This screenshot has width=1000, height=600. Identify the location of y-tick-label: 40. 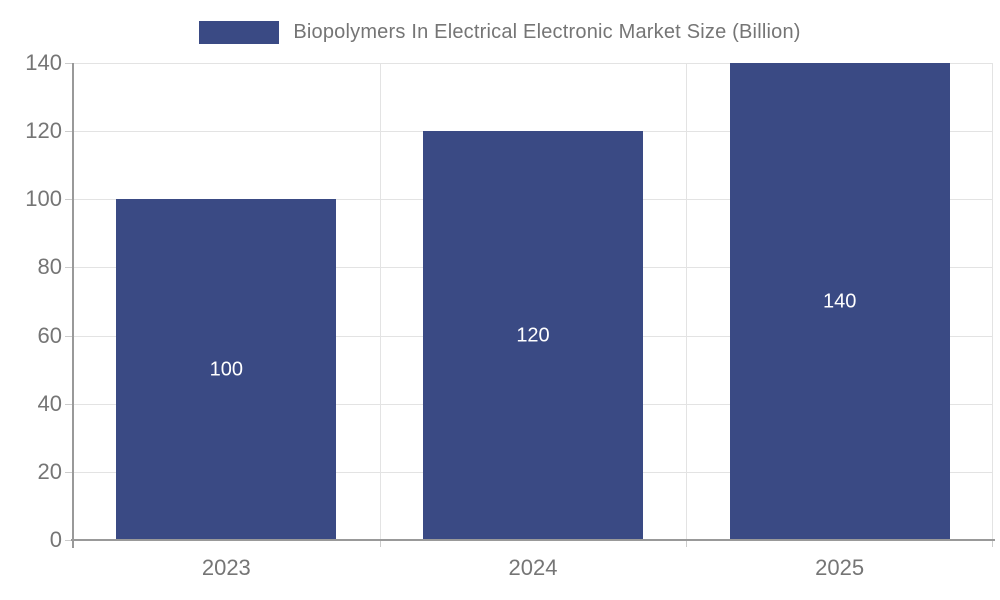
(49, 403).